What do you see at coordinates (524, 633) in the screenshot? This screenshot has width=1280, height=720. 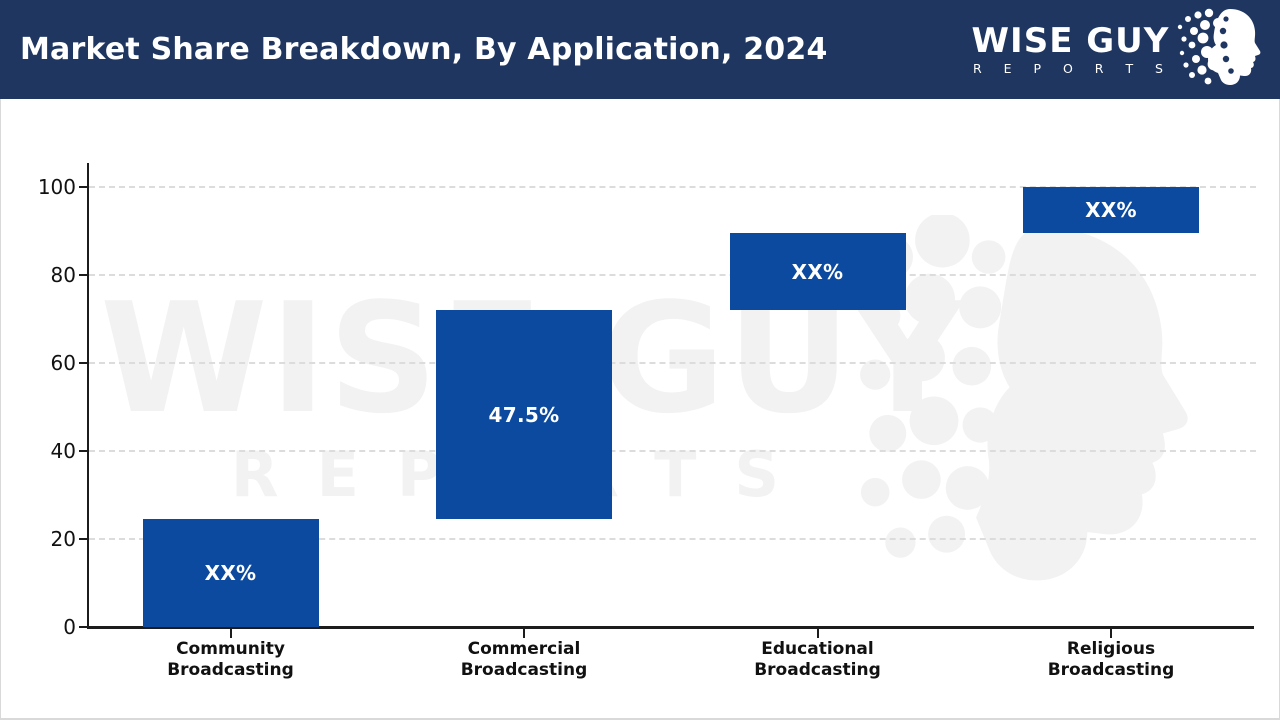 I see `x-tick-commercial-broadcasting` at bounding box center [524, 633].